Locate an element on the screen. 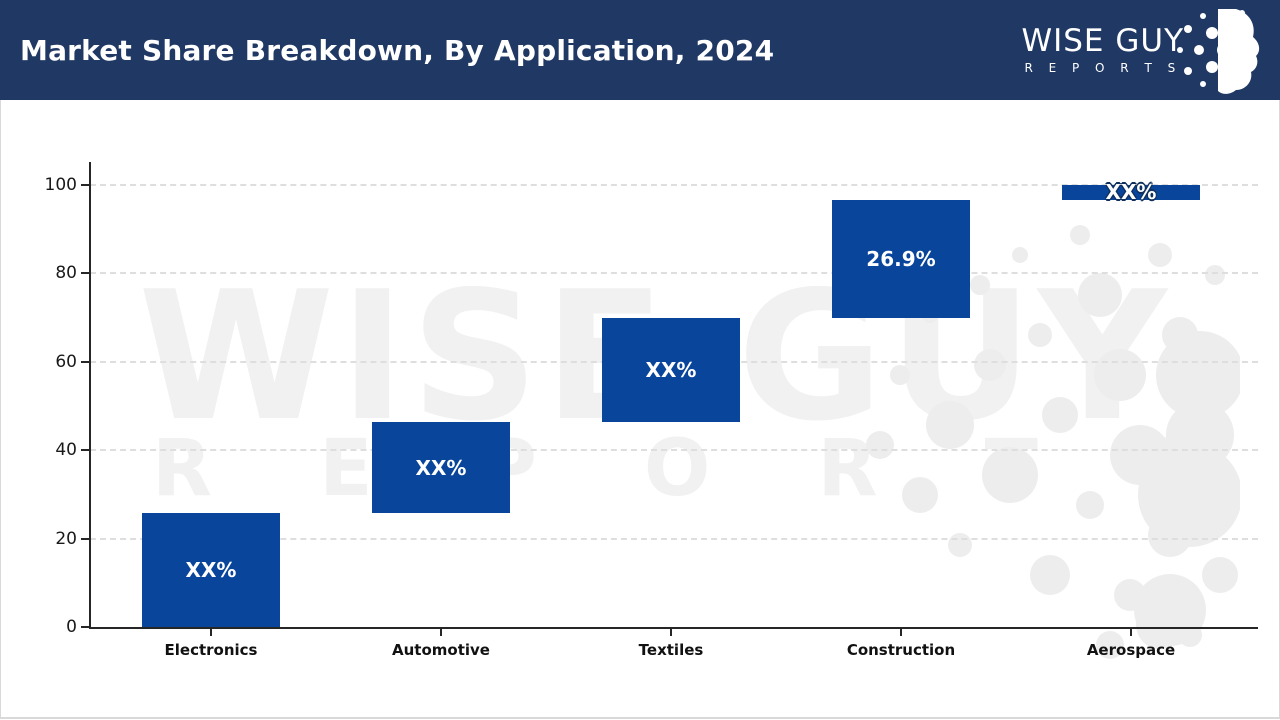 Image resolution: width=1280 pixels, height=720 pixels. x-tick-automotive is located at coordinates (441, 632).